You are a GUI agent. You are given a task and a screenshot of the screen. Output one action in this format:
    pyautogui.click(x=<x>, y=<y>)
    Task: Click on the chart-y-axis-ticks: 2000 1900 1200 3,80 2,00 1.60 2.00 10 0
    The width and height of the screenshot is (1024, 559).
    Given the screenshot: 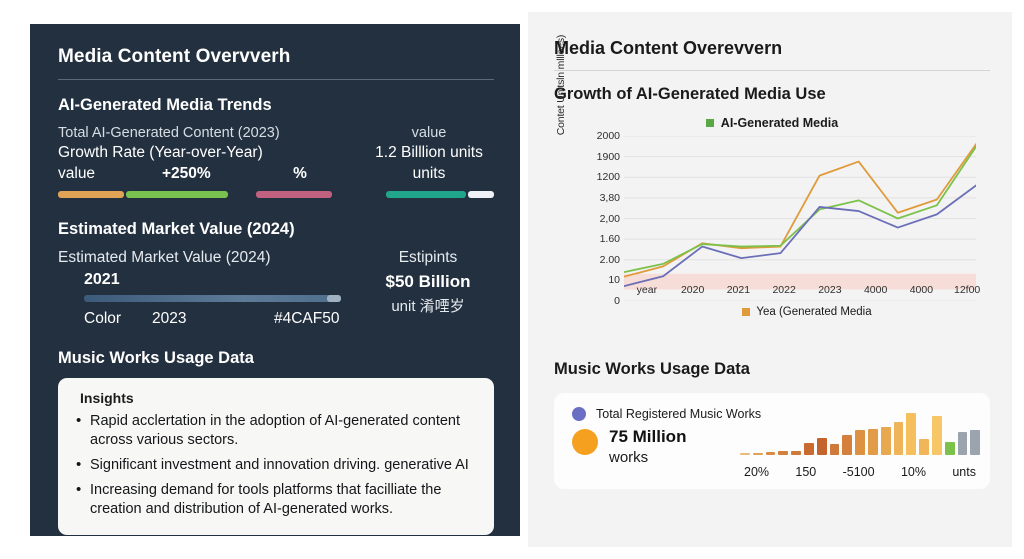 What is the action you would take?
    pyautogui.click(x=598, y=218)
    